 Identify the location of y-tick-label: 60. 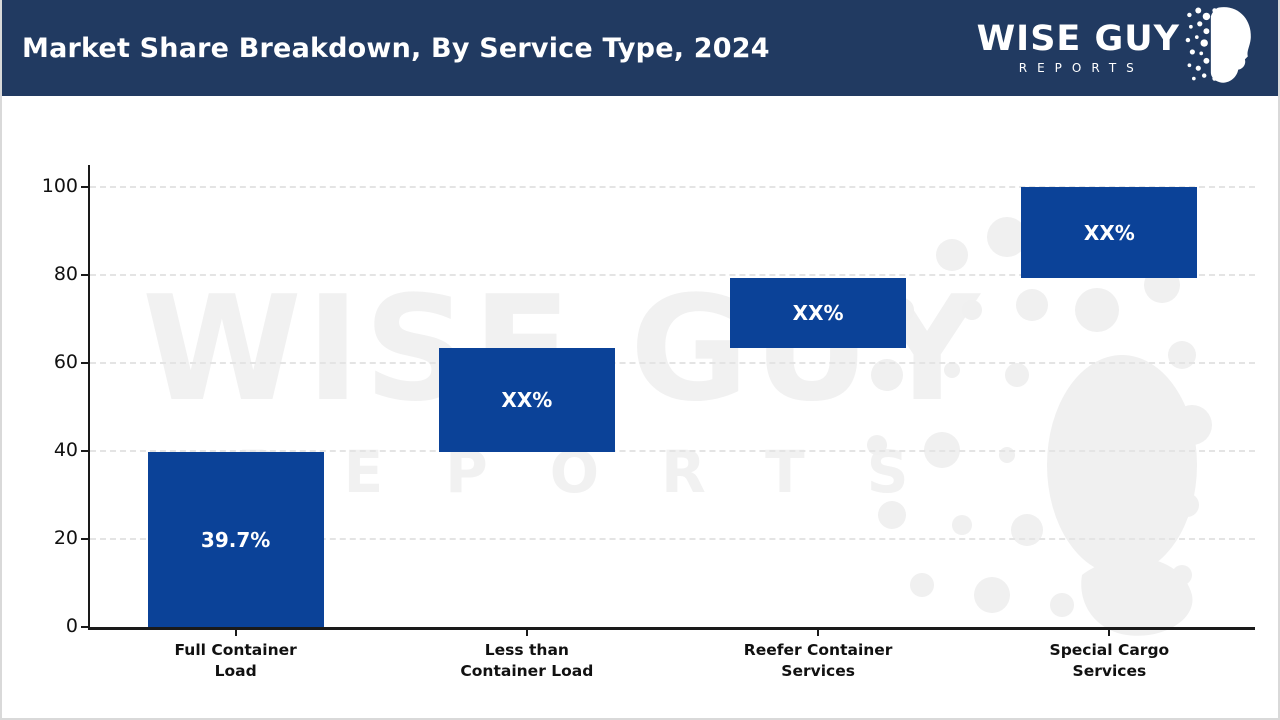
(65, 362).